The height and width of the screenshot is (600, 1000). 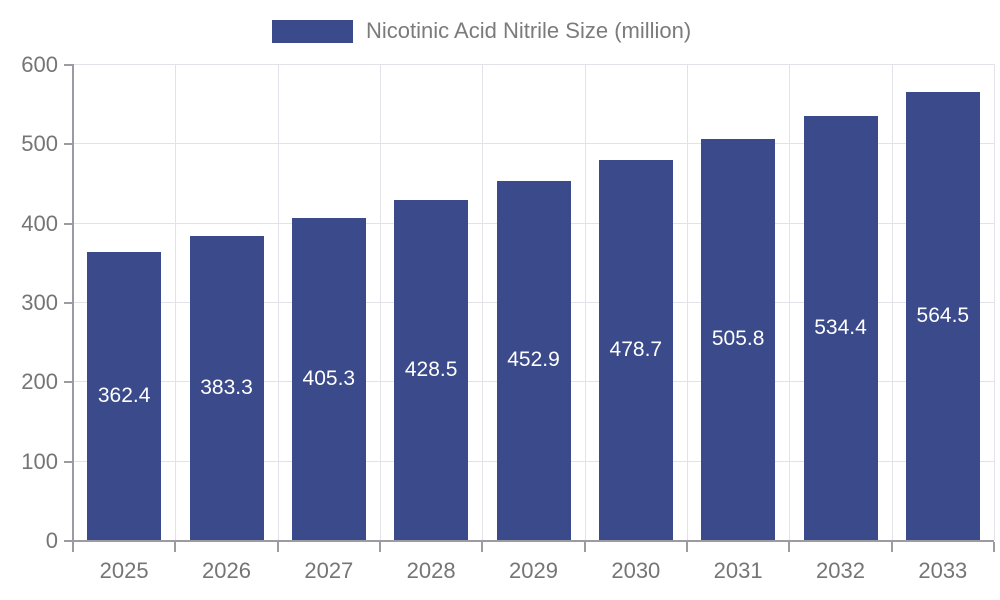 What do you see at coordinates (636, 570) in the screenshot?
I see `x-axis-tick-label: 2030` at bounding box center [636, 570].